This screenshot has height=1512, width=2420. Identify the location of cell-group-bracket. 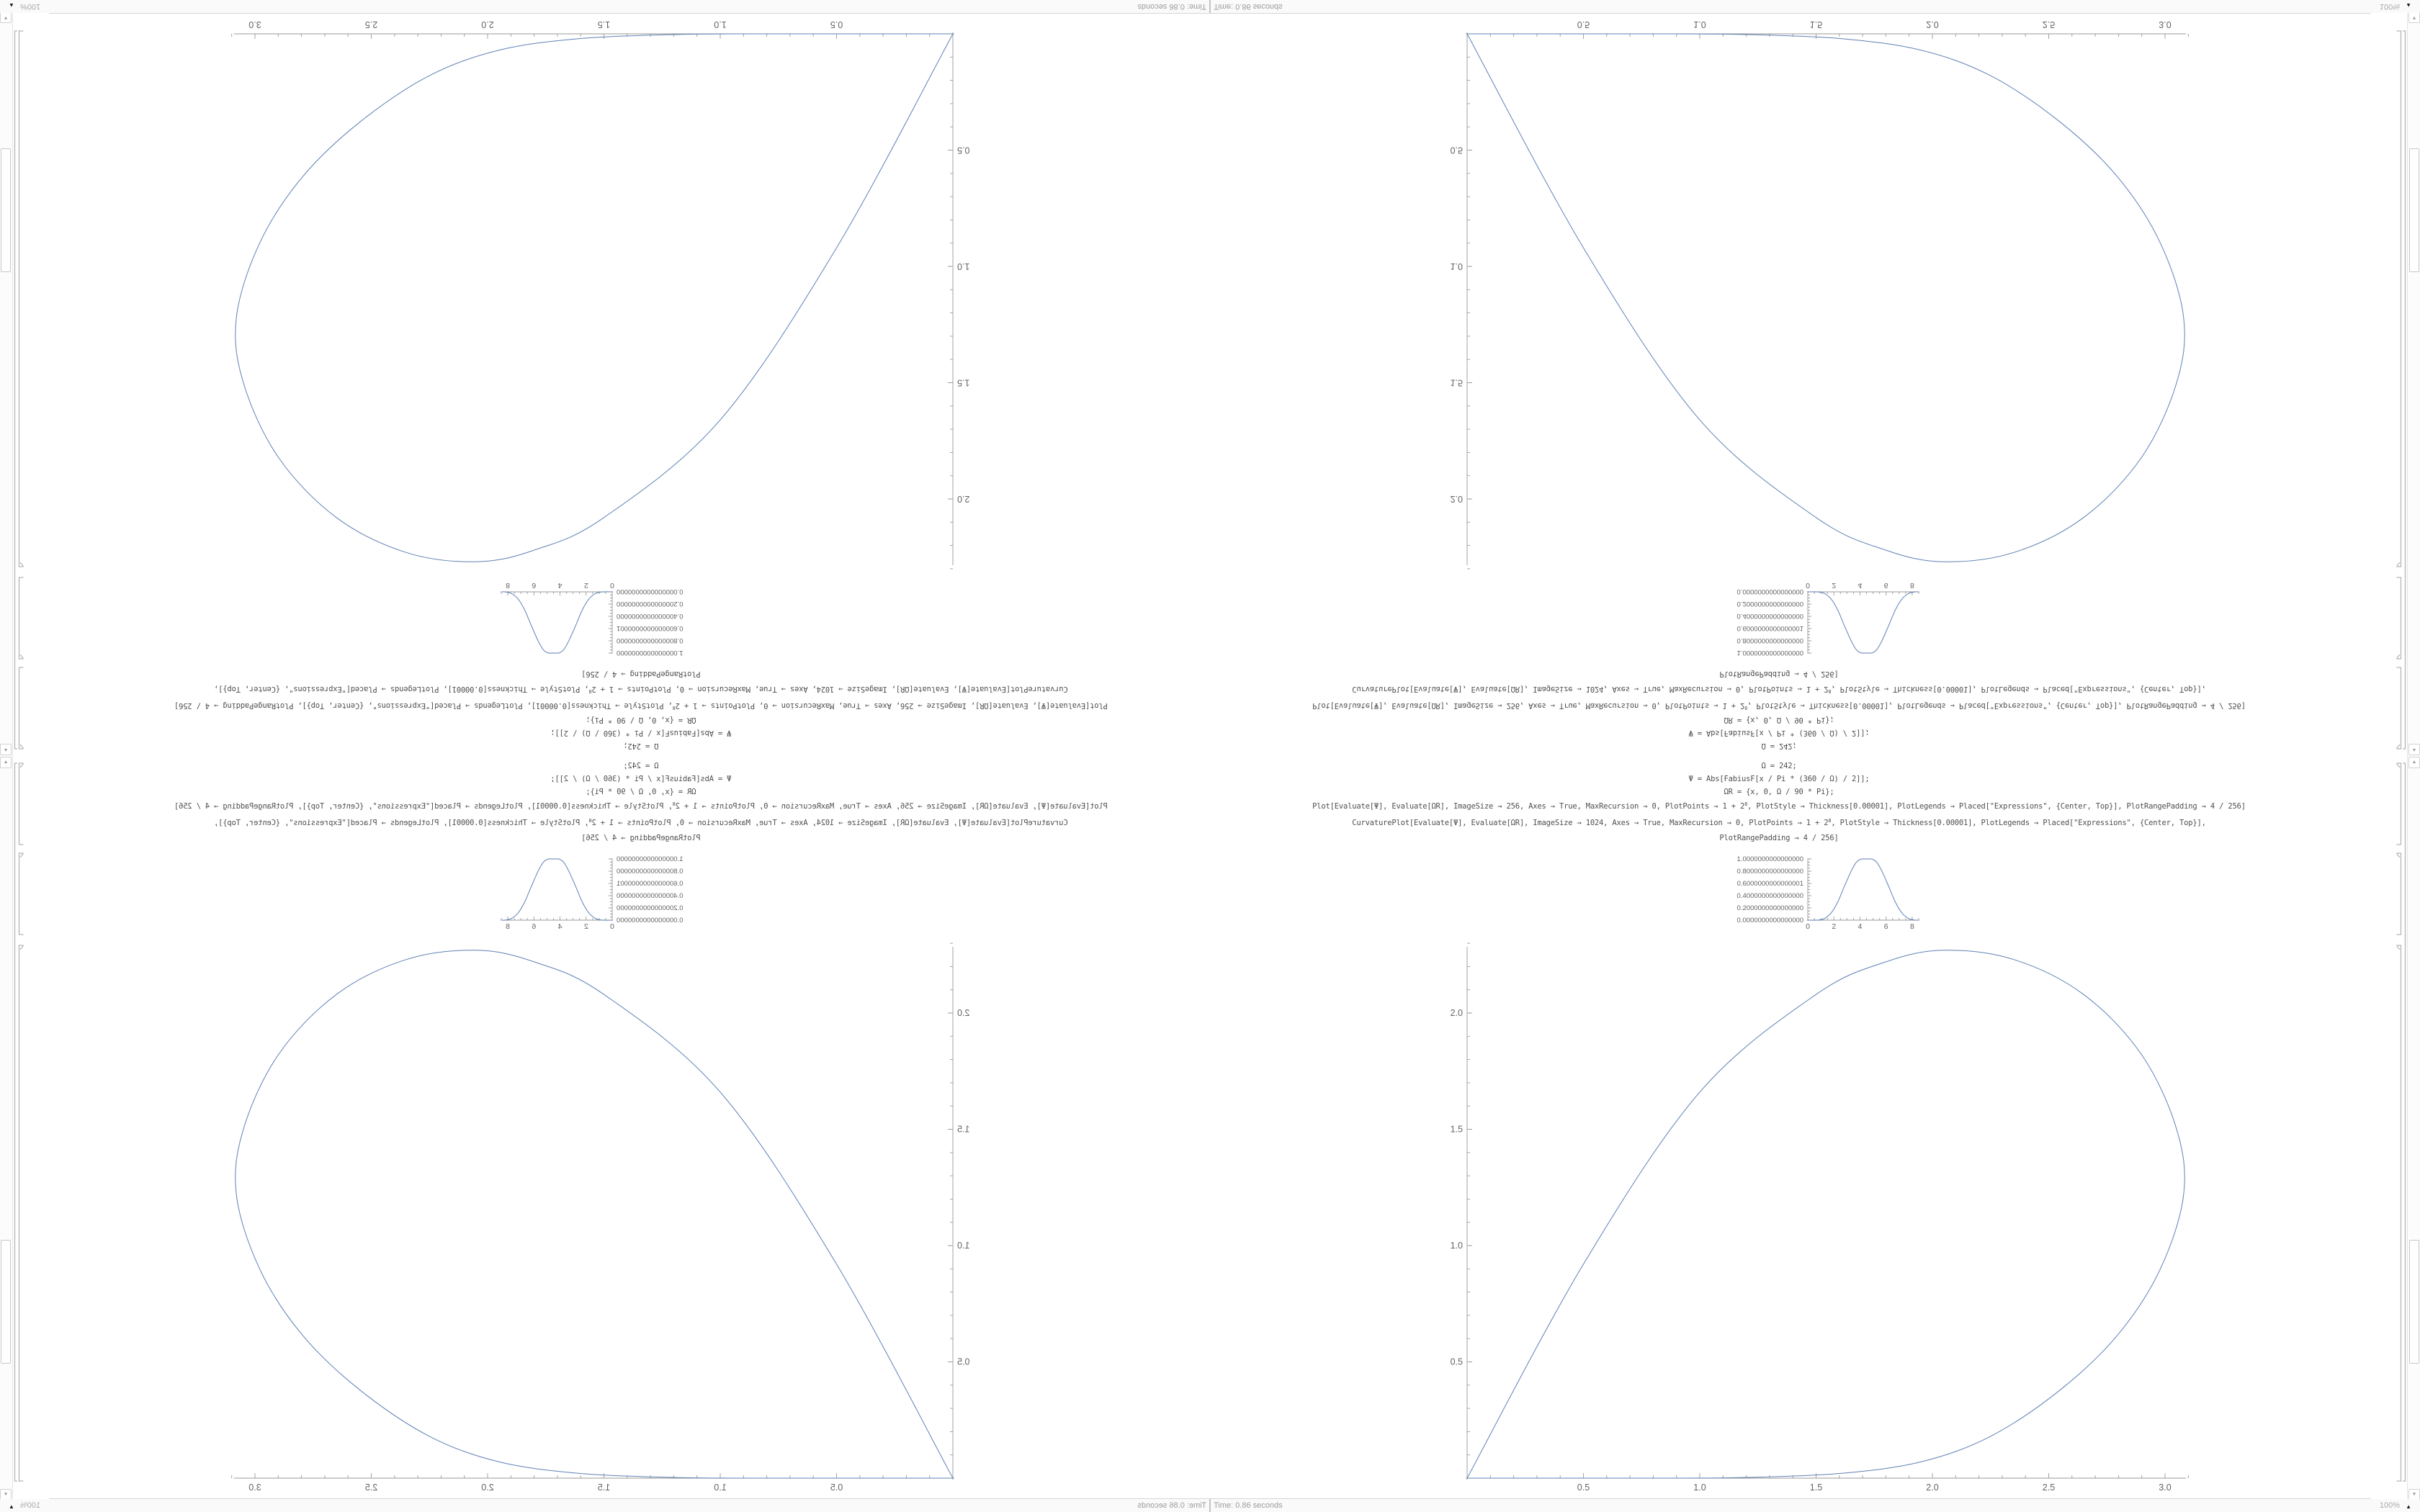
(2404, 1122).